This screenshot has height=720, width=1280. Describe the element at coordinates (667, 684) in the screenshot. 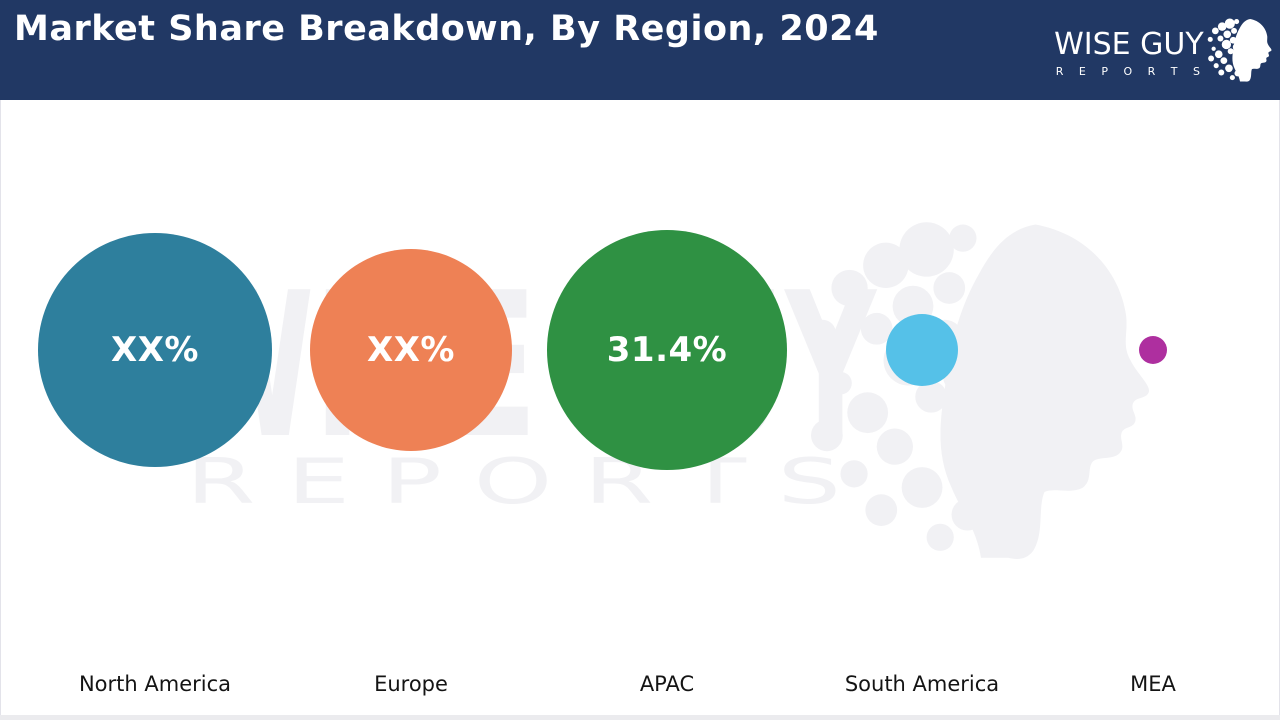

I see `category-label-apac: APAC` at that location.